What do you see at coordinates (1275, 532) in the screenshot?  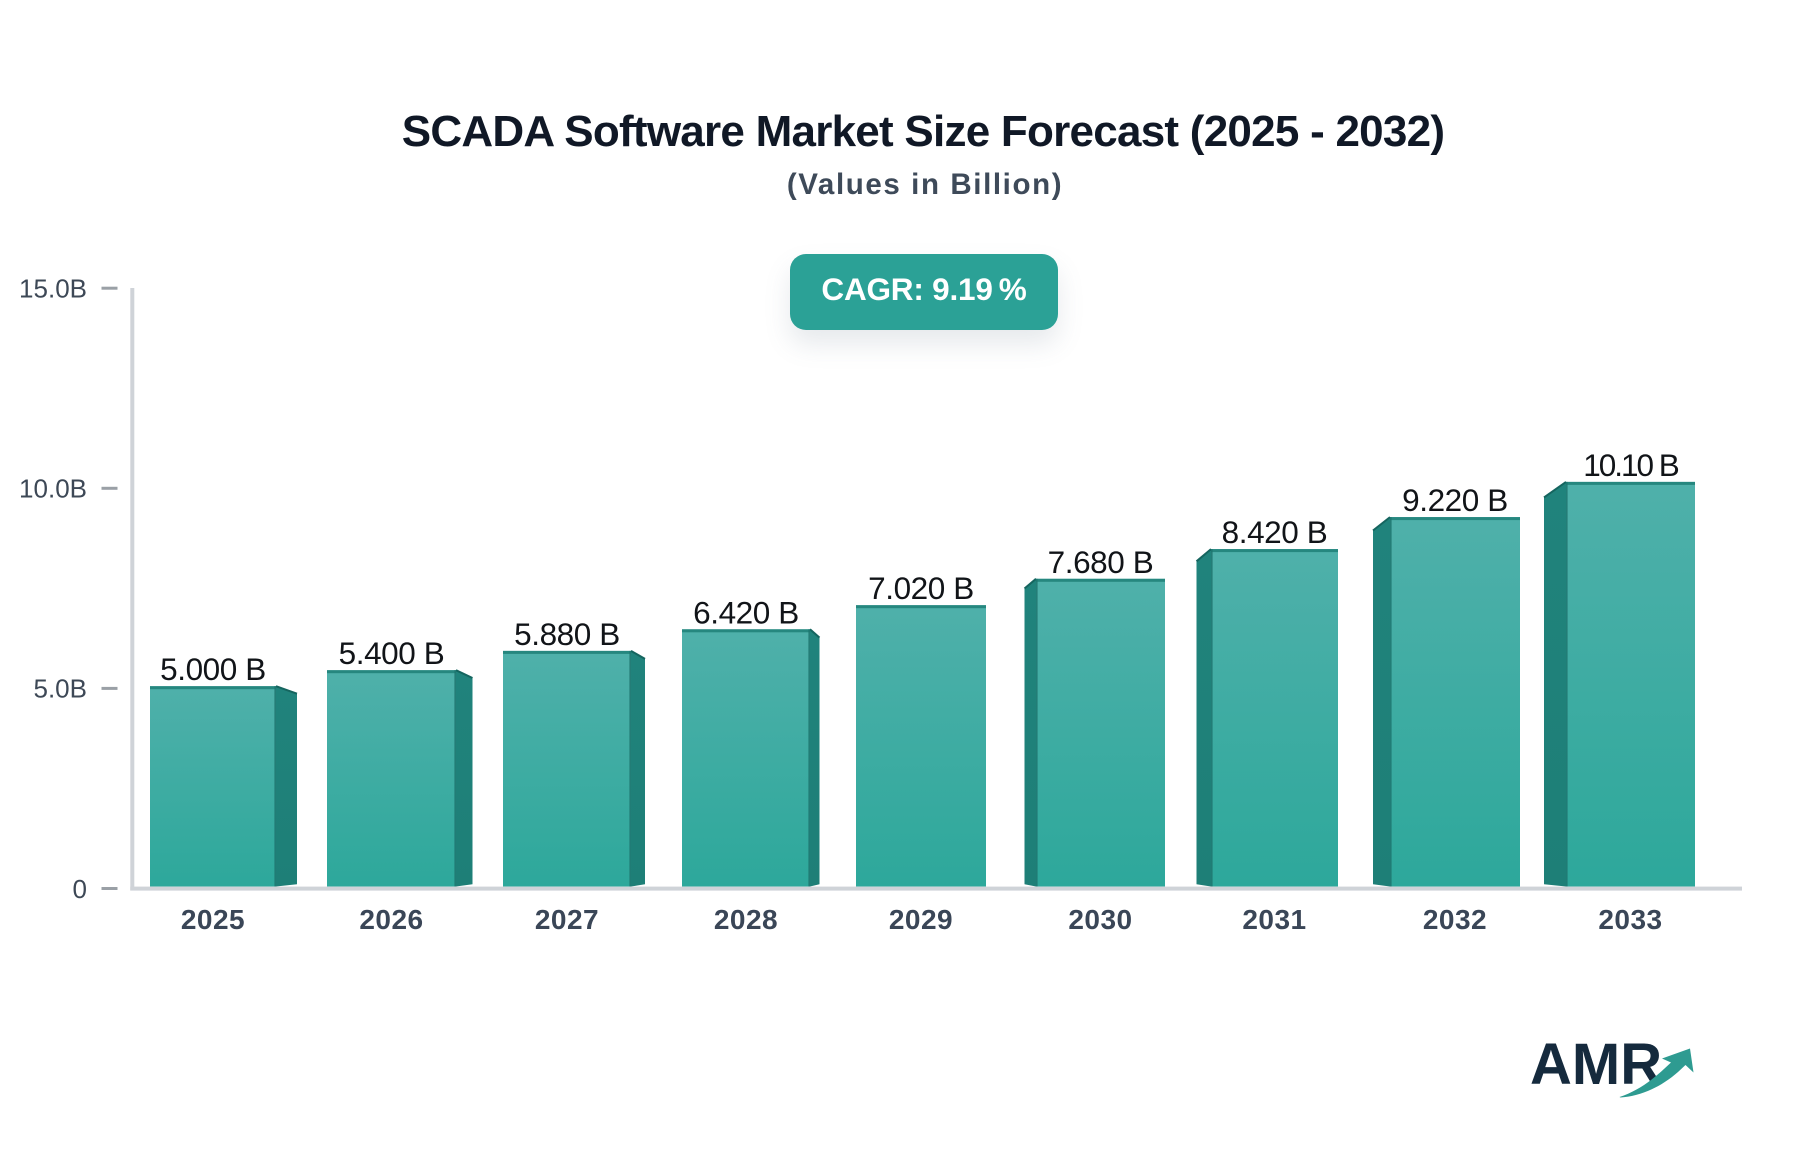 I see `svg-text: 8.420 B` at bounding box center [1275, 532].